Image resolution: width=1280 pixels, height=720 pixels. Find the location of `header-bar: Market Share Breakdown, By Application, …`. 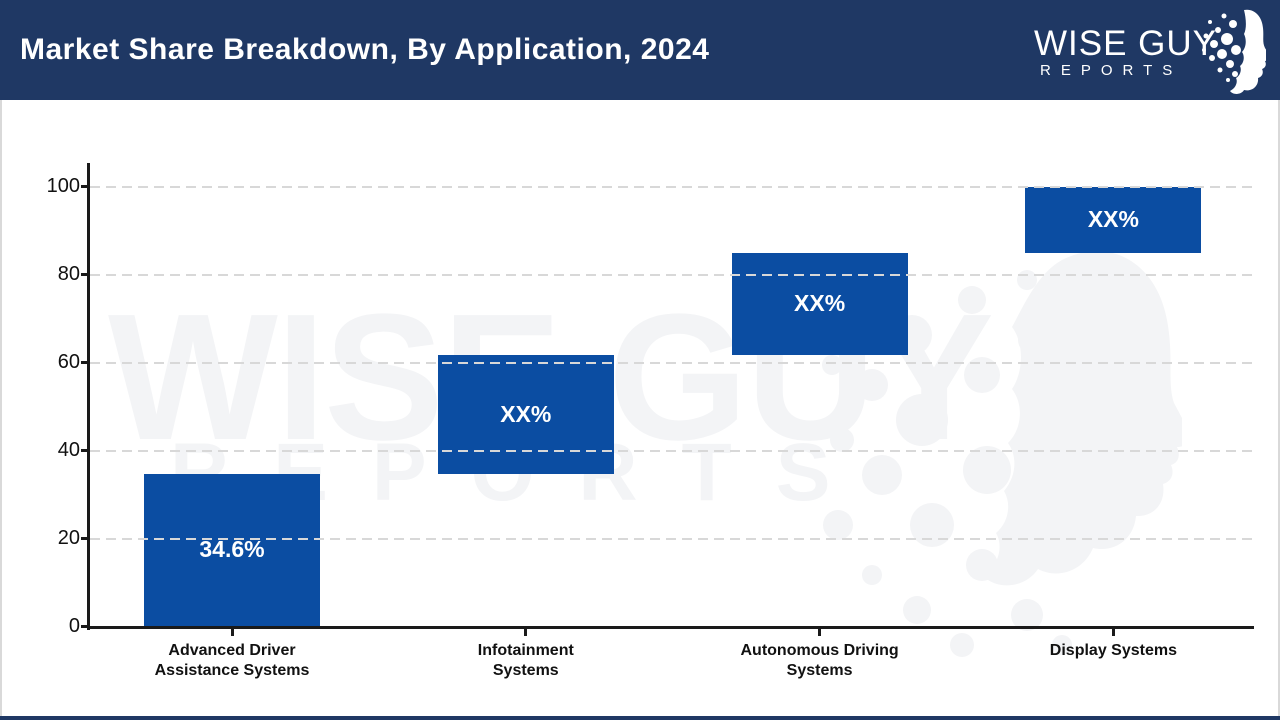

header-bar: Market Share Breakdown, By Application, … is located at coordinates (640, 50).